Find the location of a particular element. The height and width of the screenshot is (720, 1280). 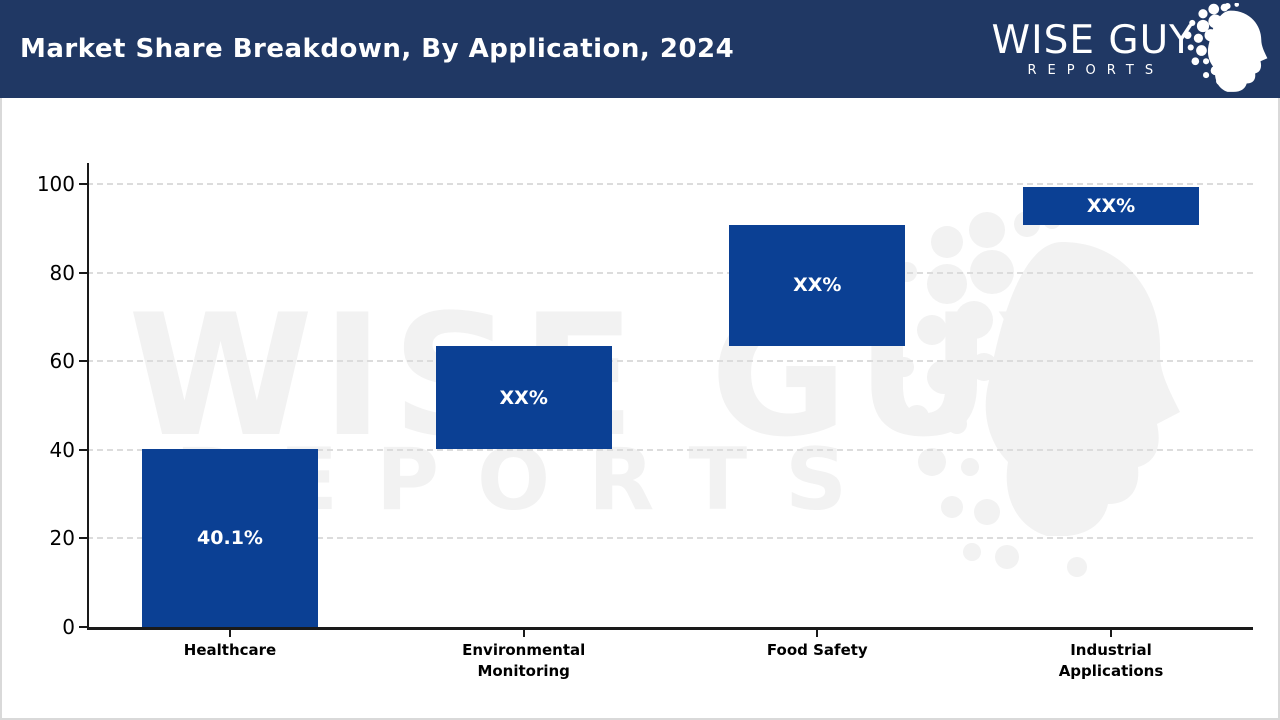

x-axis-category-label: Industrial Applications is located at coordinates (1111, 660).